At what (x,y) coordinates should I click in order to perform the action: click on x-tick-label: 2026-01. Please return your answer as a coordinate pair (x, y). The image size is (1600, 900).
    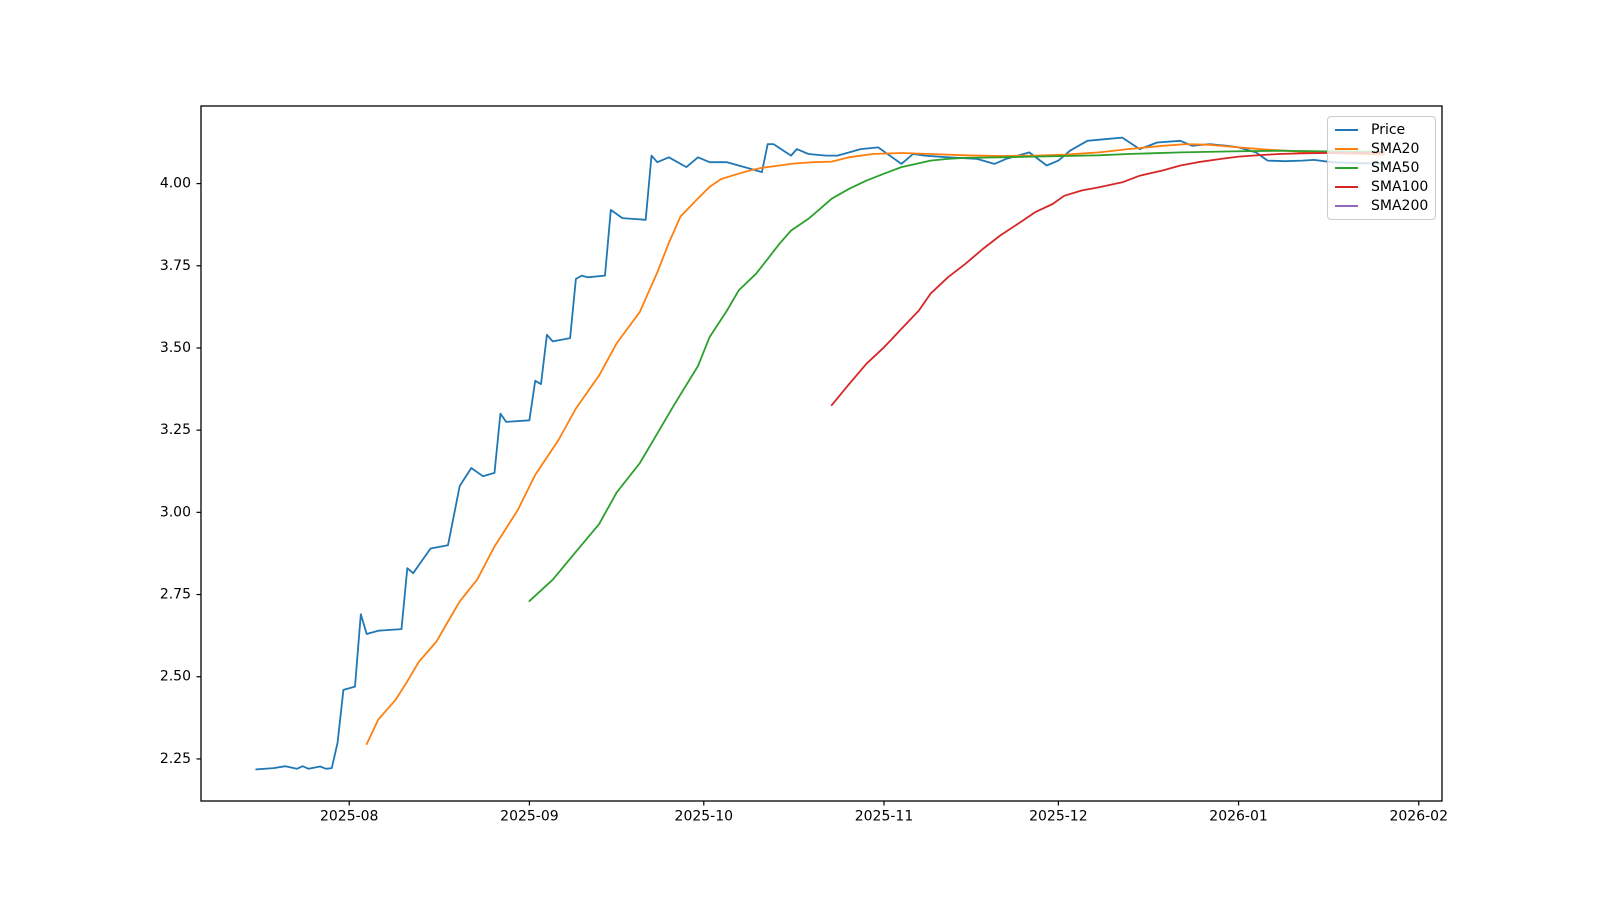
    Looking at the image, I should click on (1238, 817).